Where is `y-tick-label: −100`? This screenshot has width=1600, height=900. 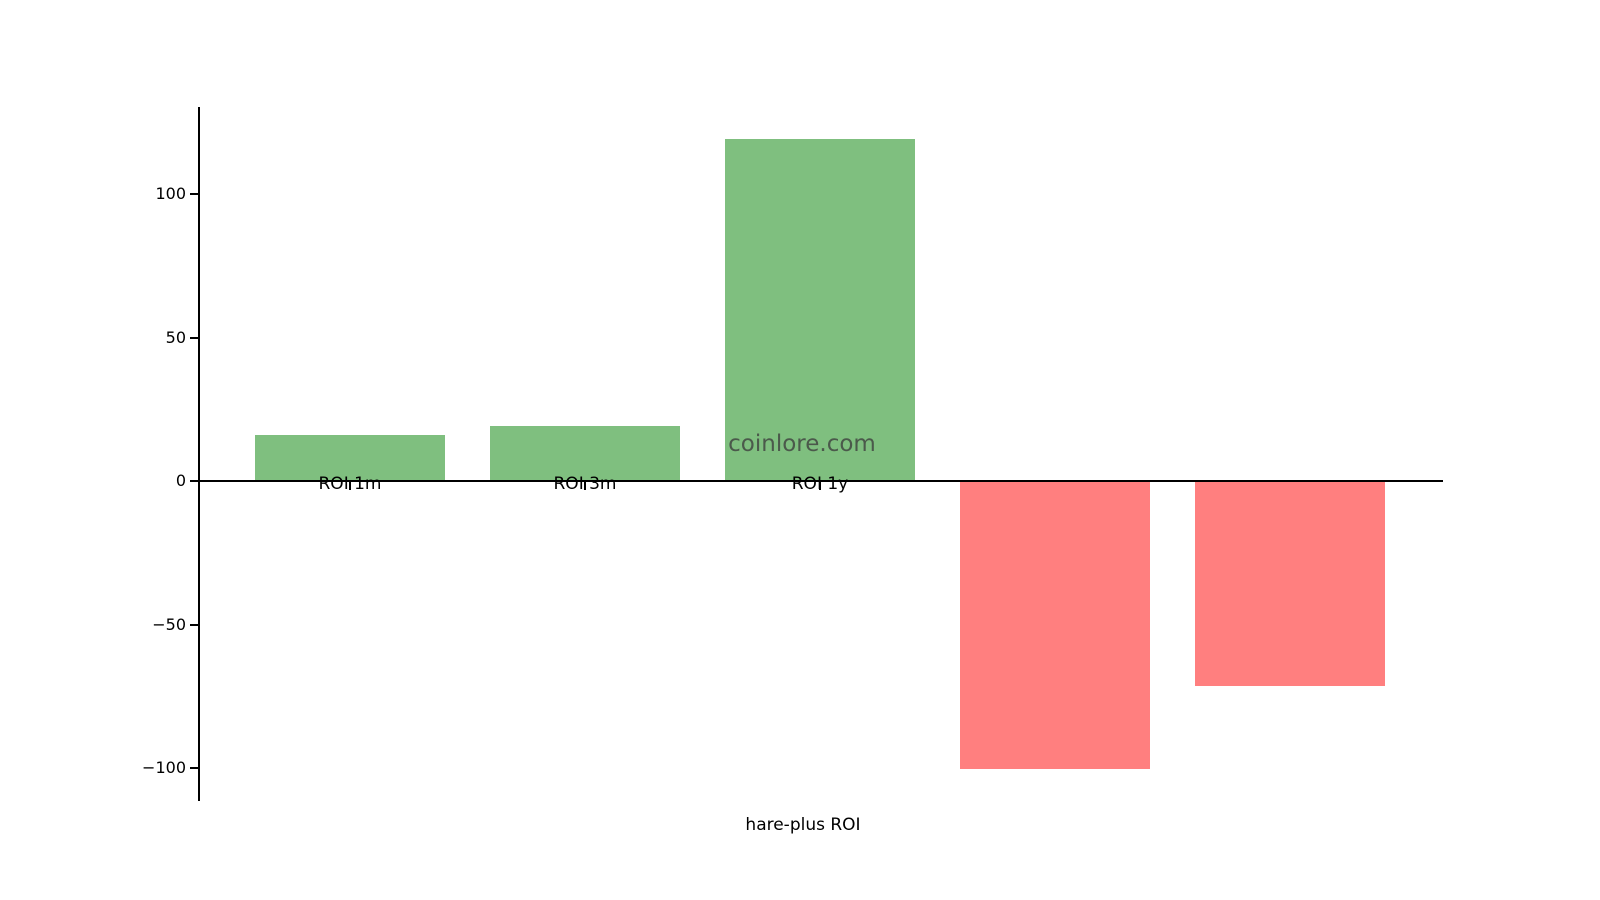
y-tick-label: −100 is located at coordinates (164, 767).